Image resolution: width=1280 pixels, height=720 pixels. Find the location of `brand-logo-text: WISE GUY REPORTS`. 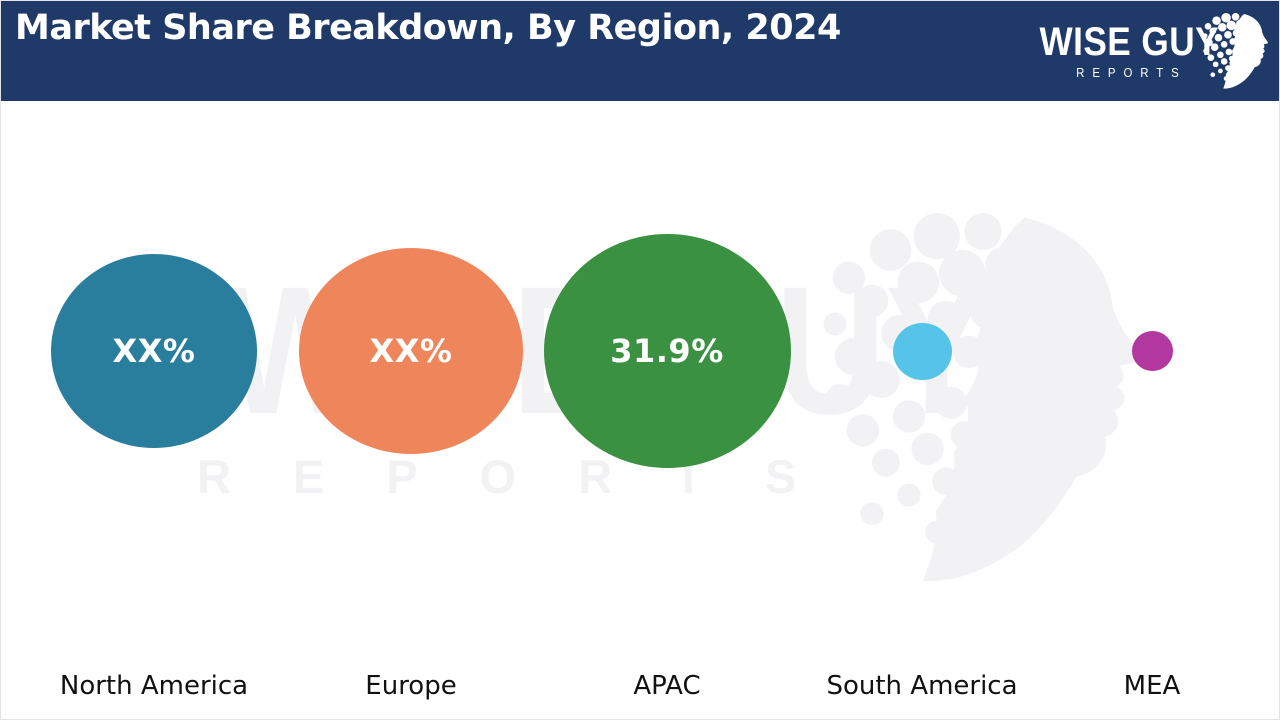

brand-logo-text: WISE GUY REPORTS is located at coordinates (1129, 51).